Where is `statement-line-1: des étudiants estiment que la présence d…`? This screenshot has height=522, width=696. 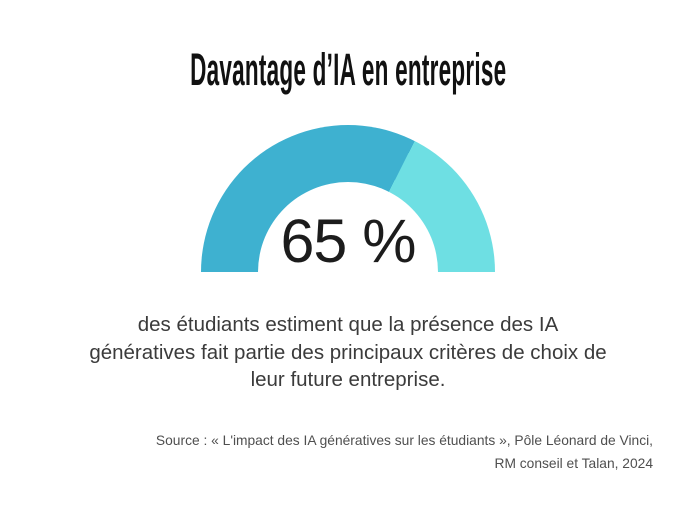
statement-line-1: des étudiants estiment que la présence d… is located at coordinates (348, 324).